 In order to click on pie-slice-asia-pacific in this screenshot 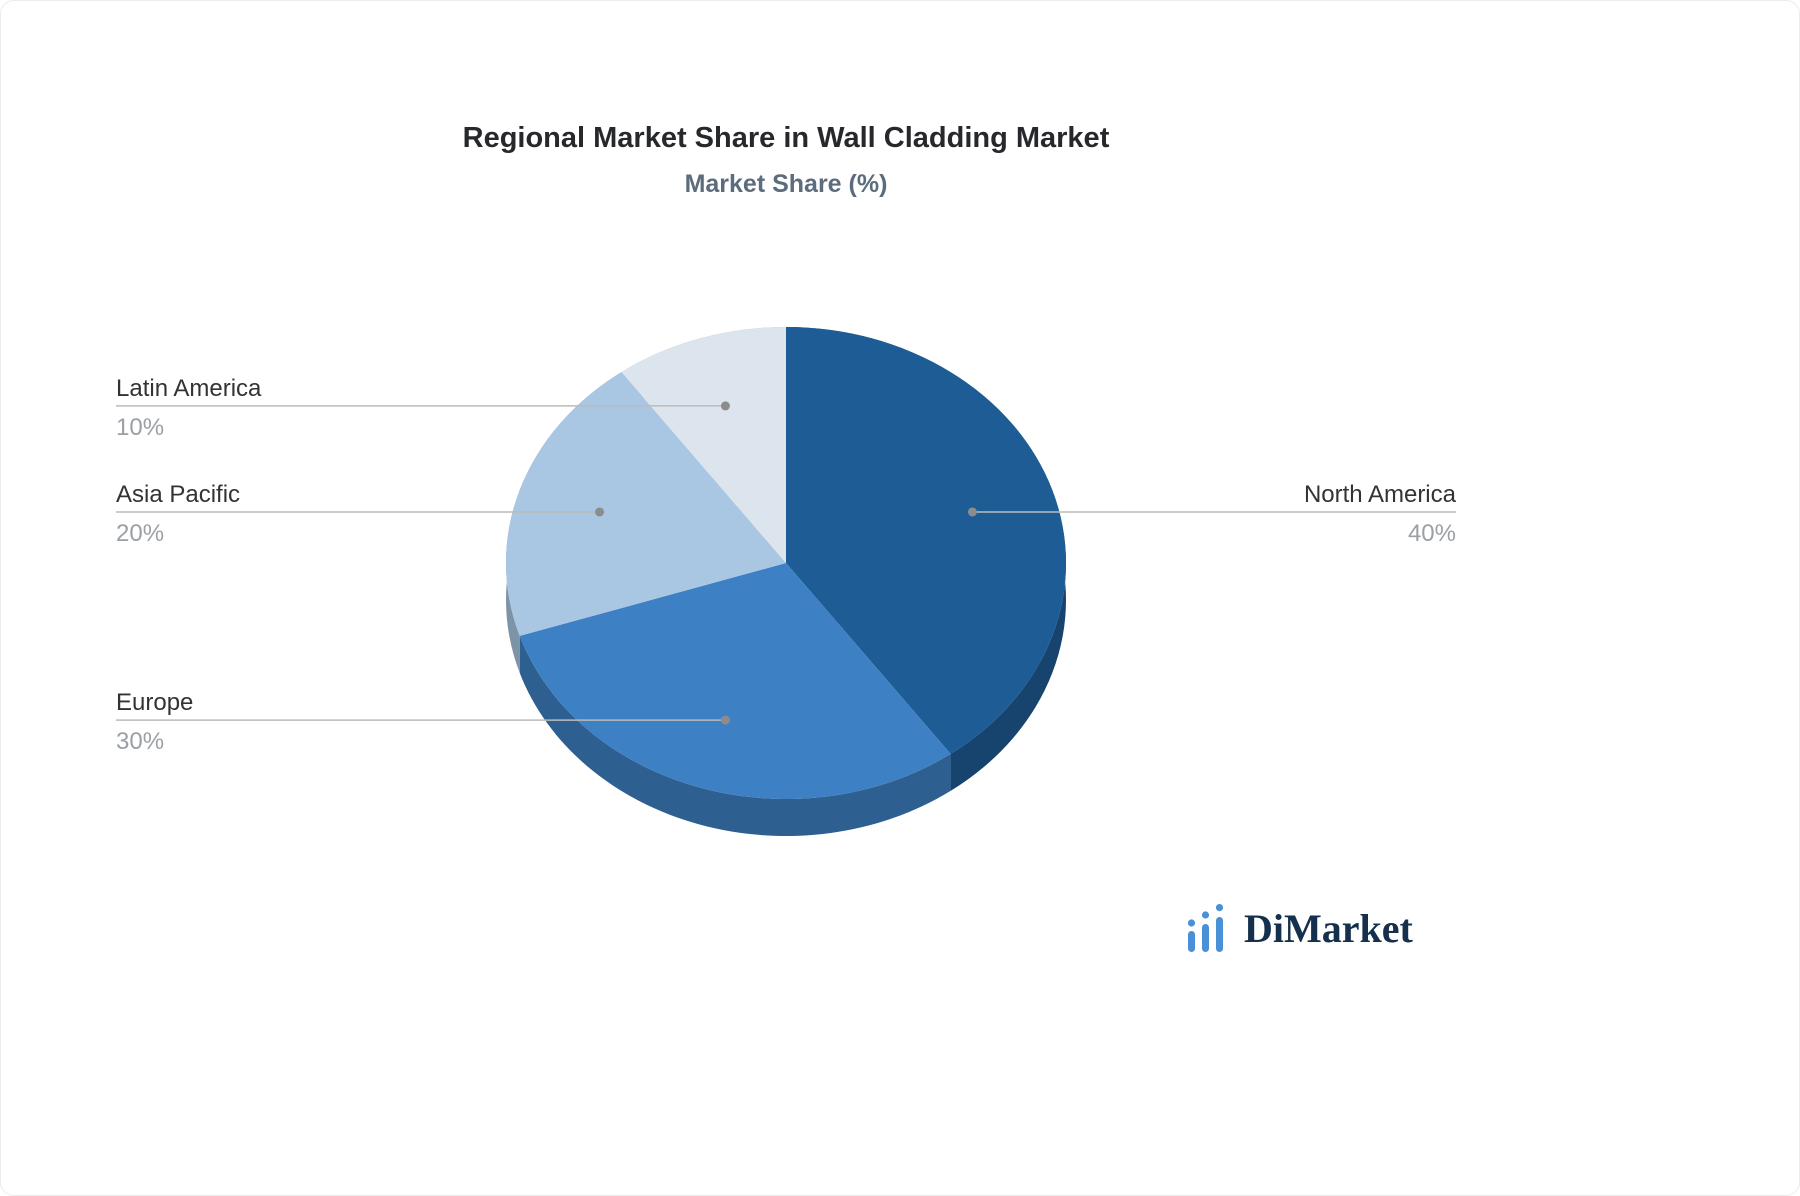, I will do `click(646, 504)`.